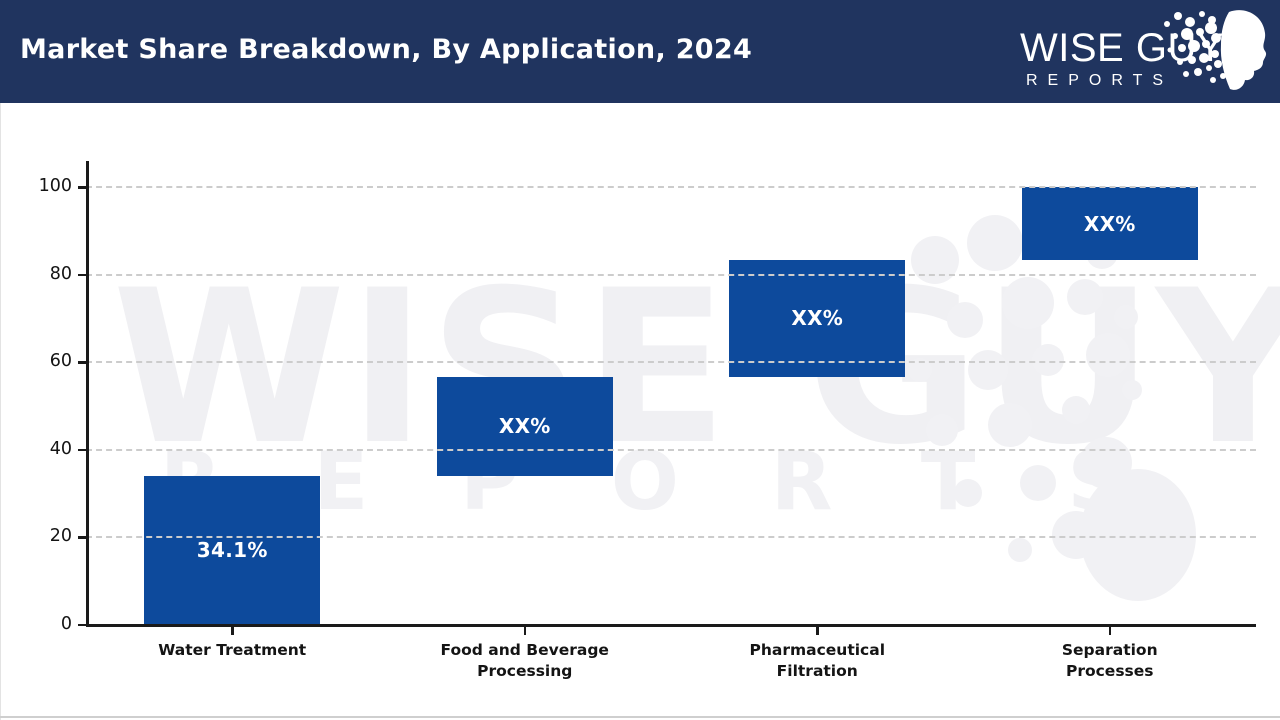 Image resolution: width=1280 pixels, height=720 pixels. What do you see at coordinates (232, 631) in the screenshot?
I see `x-tick-mark-water-treatment` at bounding box center [232, 631].